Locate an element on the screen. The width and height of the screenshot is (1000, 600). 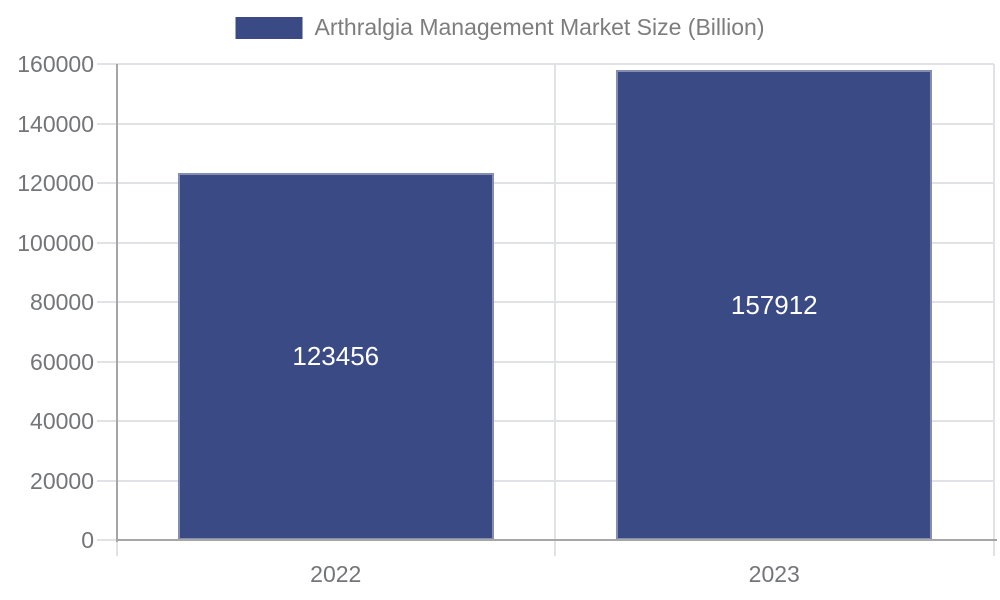
y-axis-tick-label: 100000 is located at coordinates (55, 242).